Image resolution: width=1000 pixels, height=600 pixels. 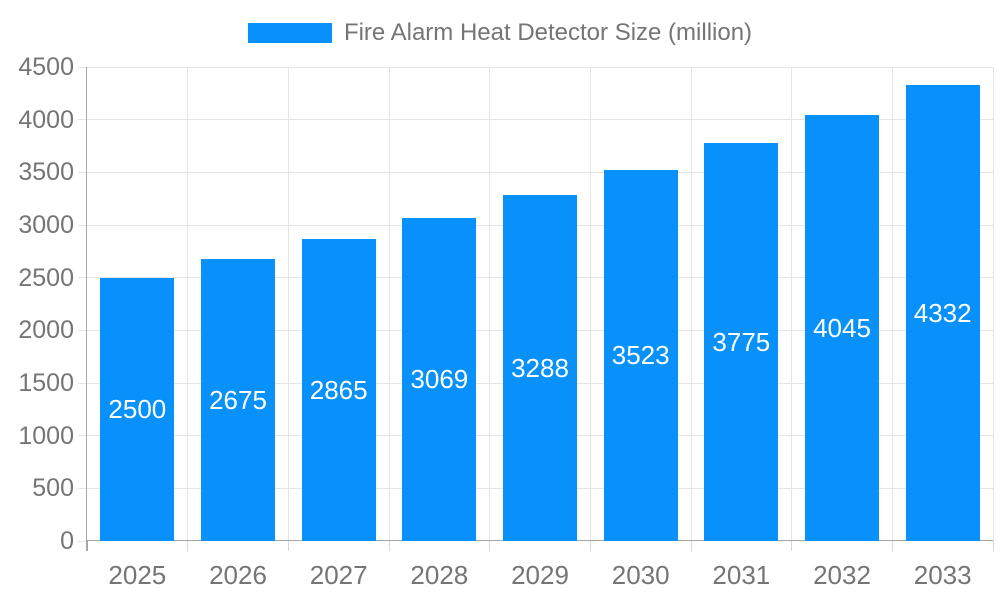 I want to click on bar-2028, so click(x=439, y=379).